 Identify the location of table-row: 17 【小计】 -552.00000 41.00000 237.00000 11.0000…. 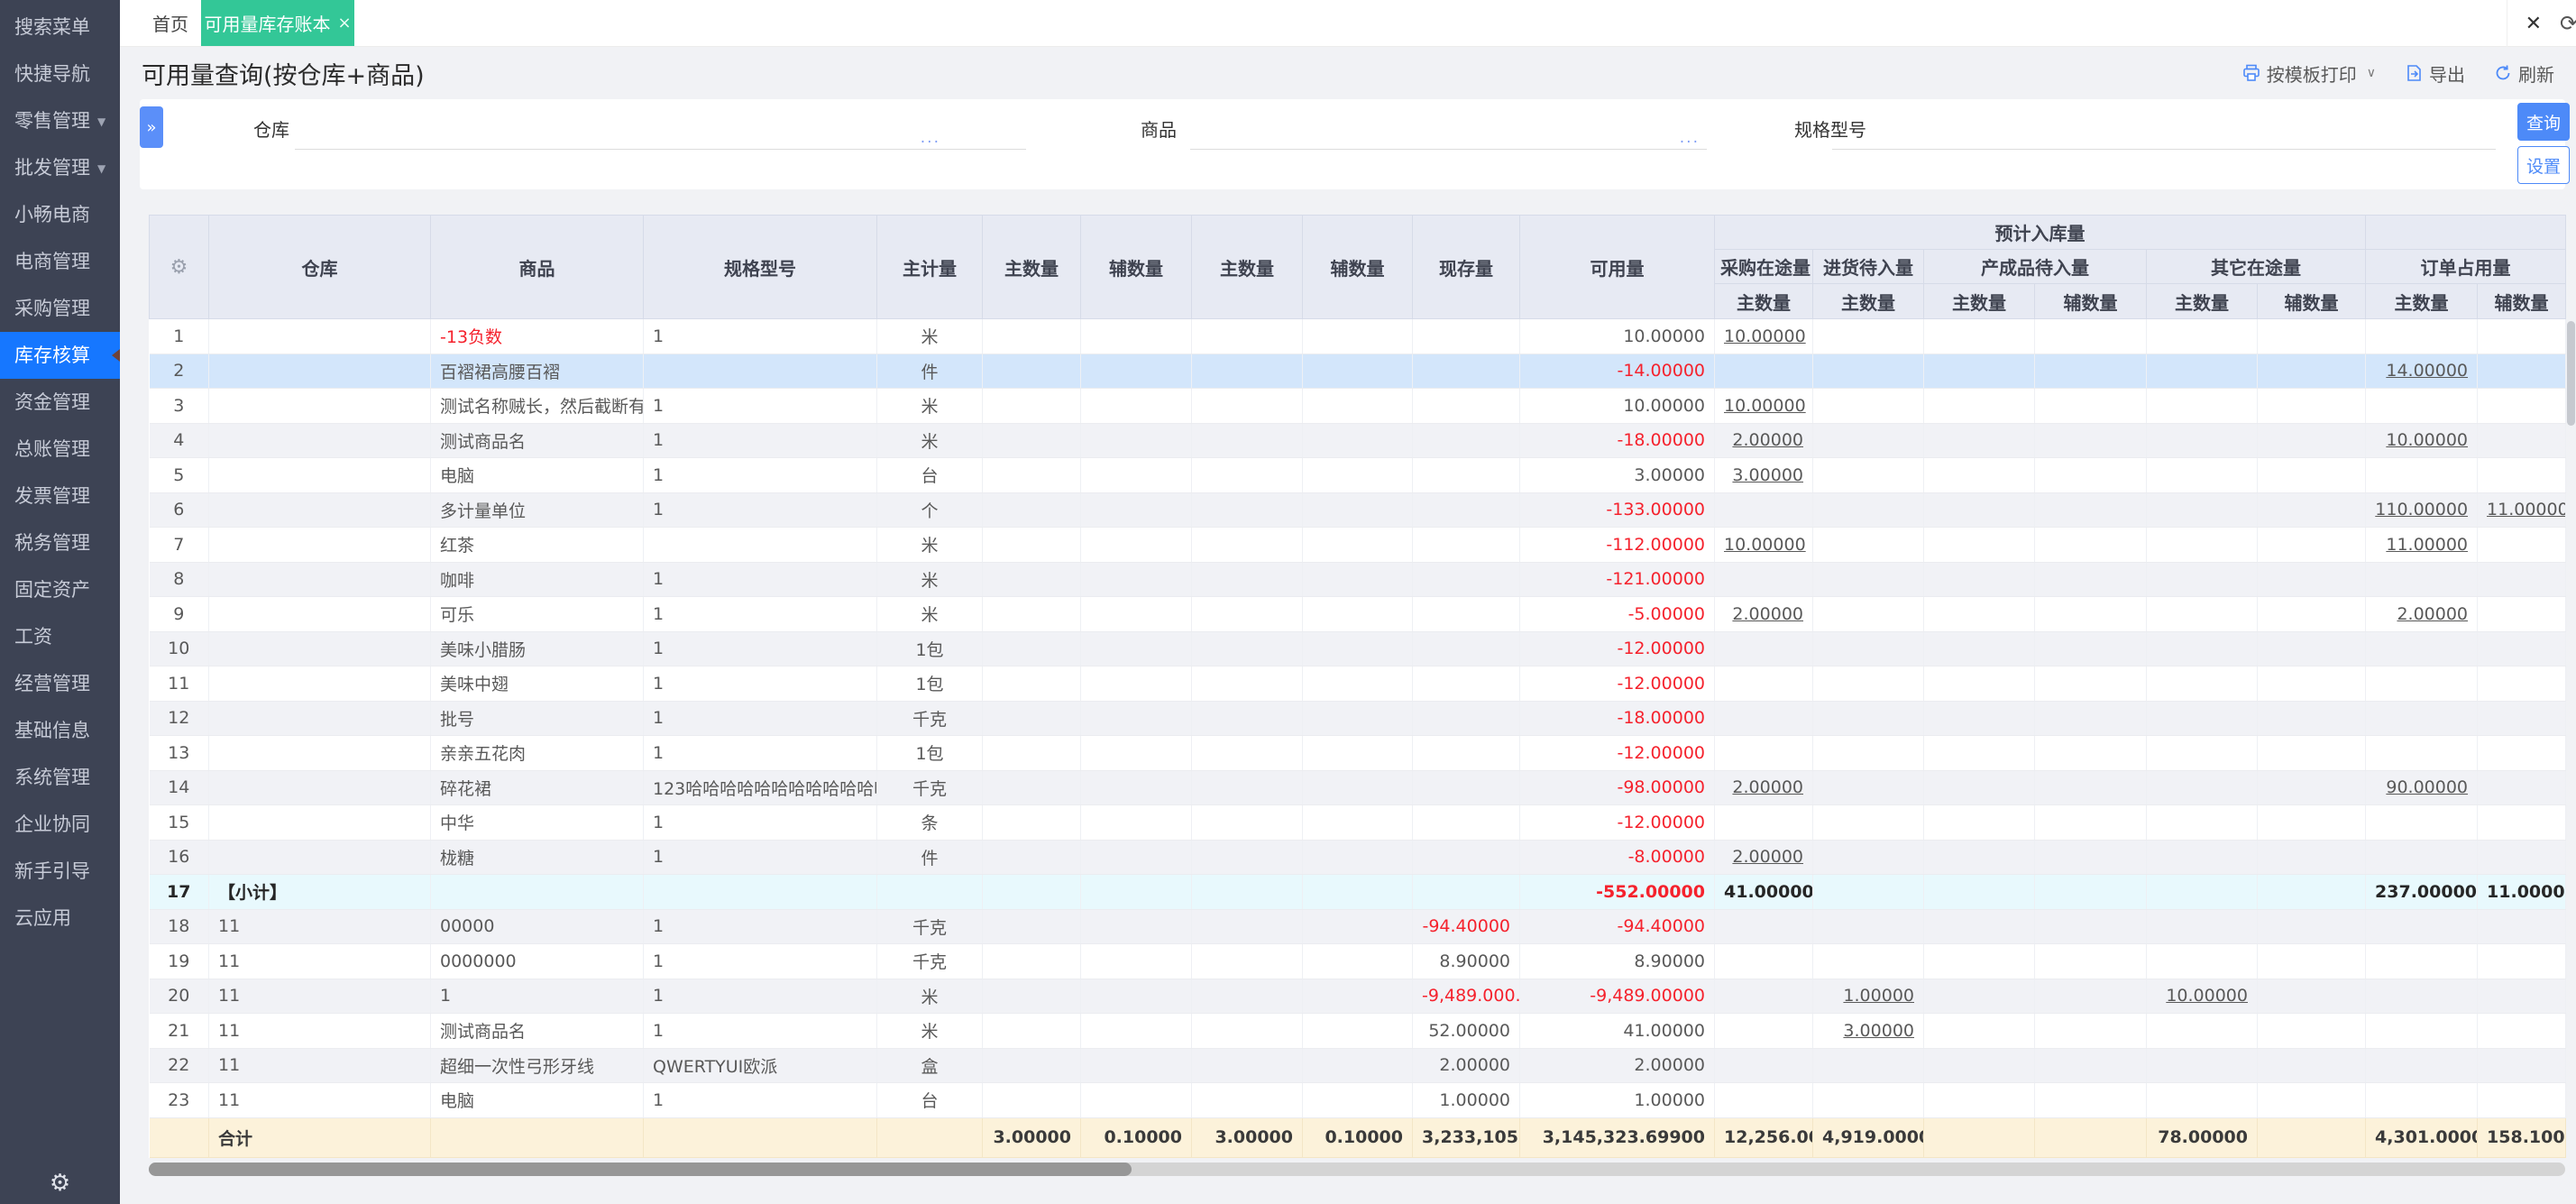
(1358, 892).